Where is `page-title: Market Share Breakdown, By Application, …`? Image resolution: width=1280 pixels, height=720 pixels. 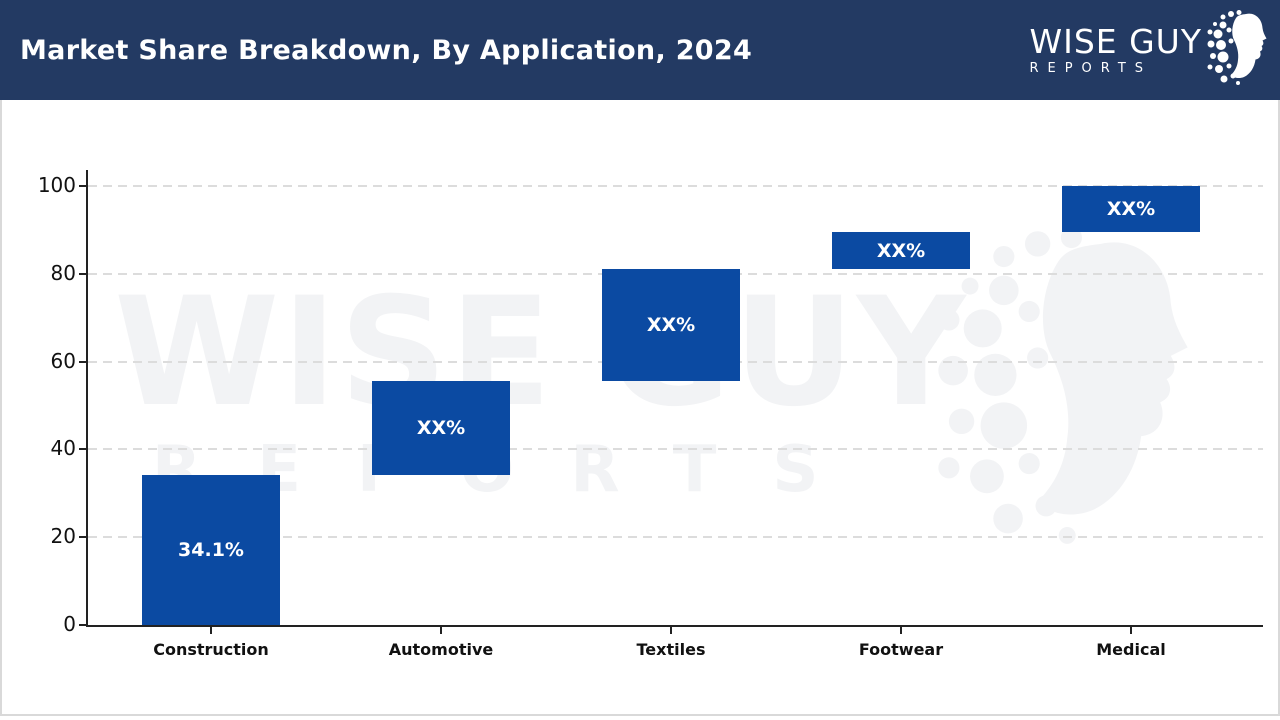 page-title: Market Share Breakdown, By Application, … is located at coordinates (386, 50).